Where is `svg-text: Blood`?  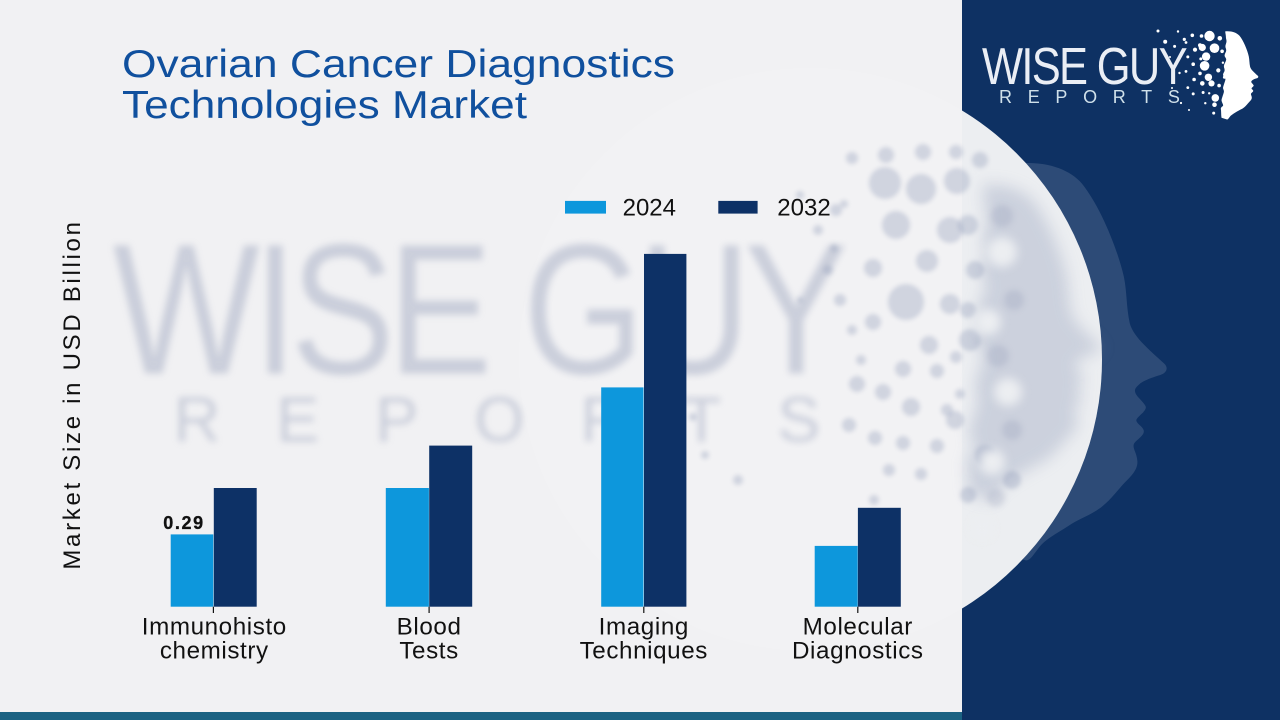
svg-text: Blood is located at coordinates (429, 627).